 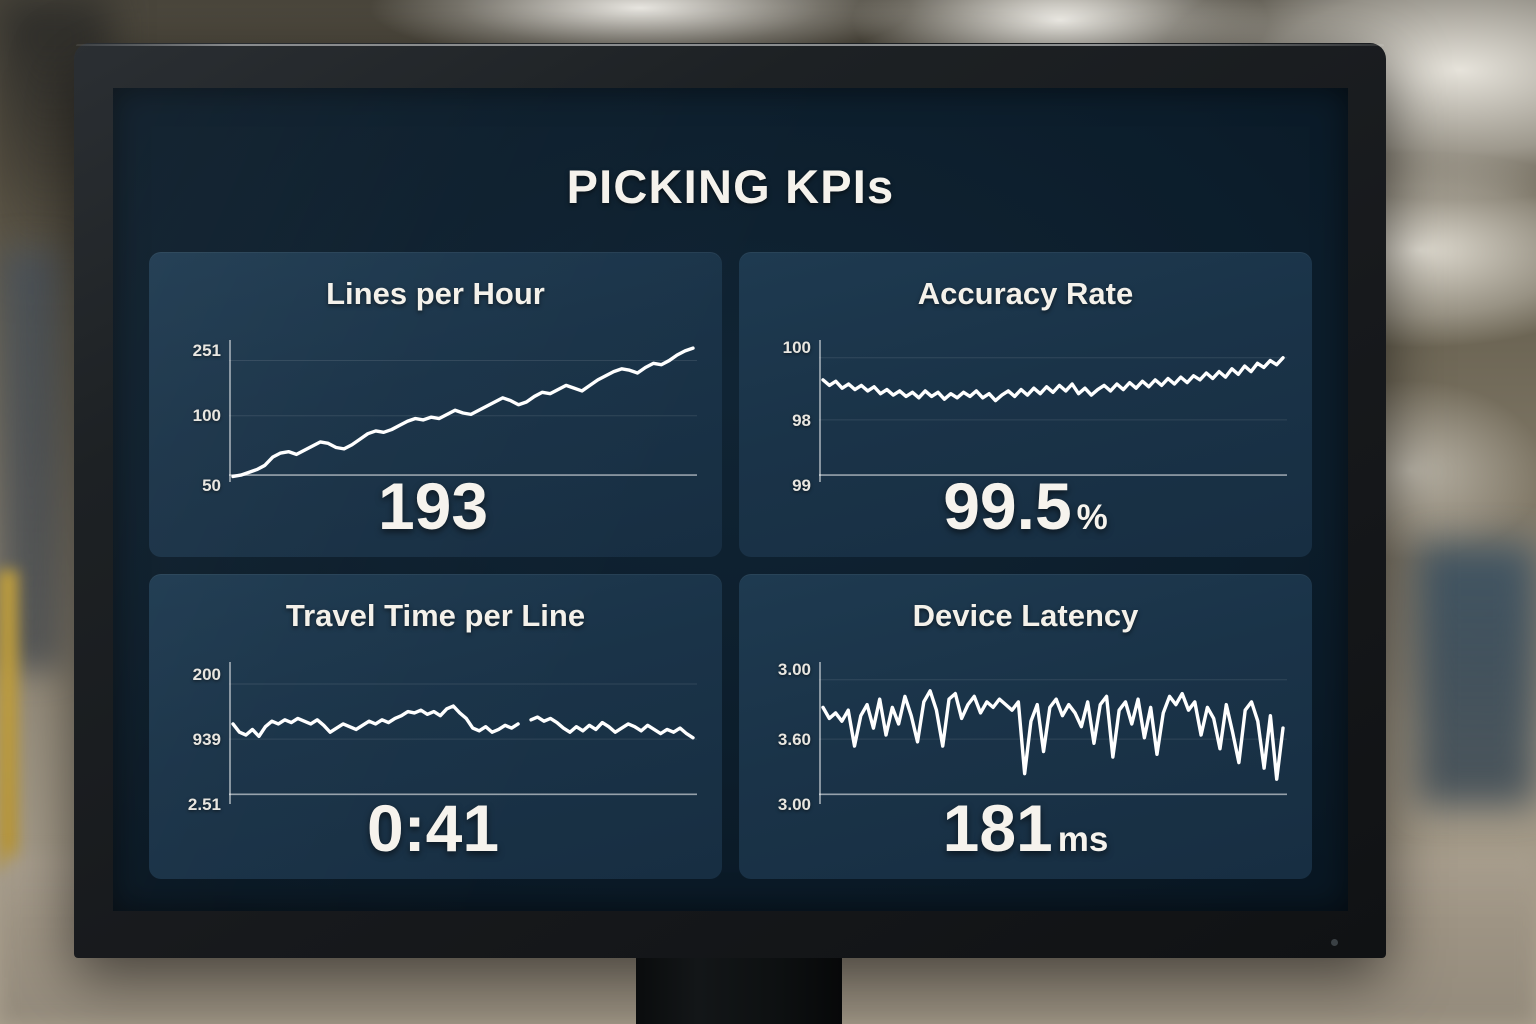 What do you see at coordinates (204, 804) in the screenshot?
I see `y-tick-label: 2.51` at bounding box center [204, 804].